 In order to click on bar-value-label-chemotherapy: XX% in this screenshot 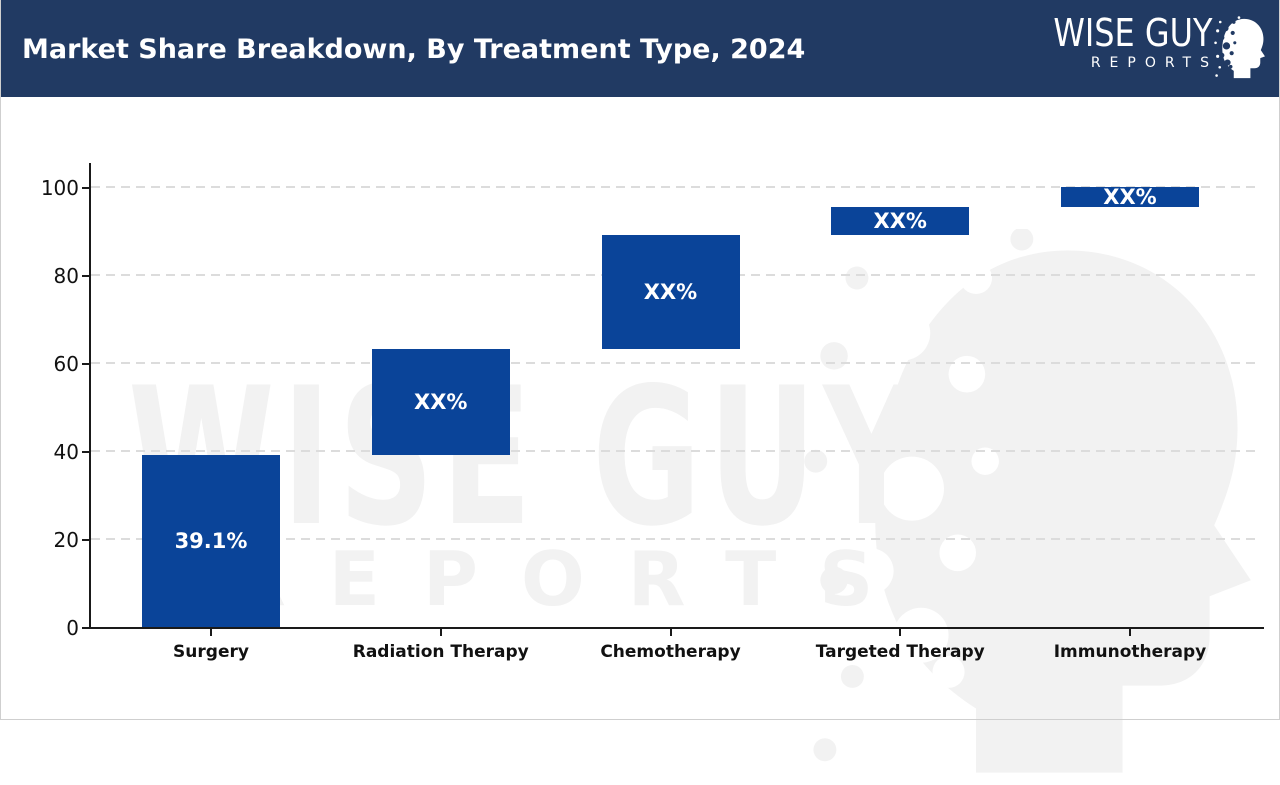, I will do `click(670, 292)`.